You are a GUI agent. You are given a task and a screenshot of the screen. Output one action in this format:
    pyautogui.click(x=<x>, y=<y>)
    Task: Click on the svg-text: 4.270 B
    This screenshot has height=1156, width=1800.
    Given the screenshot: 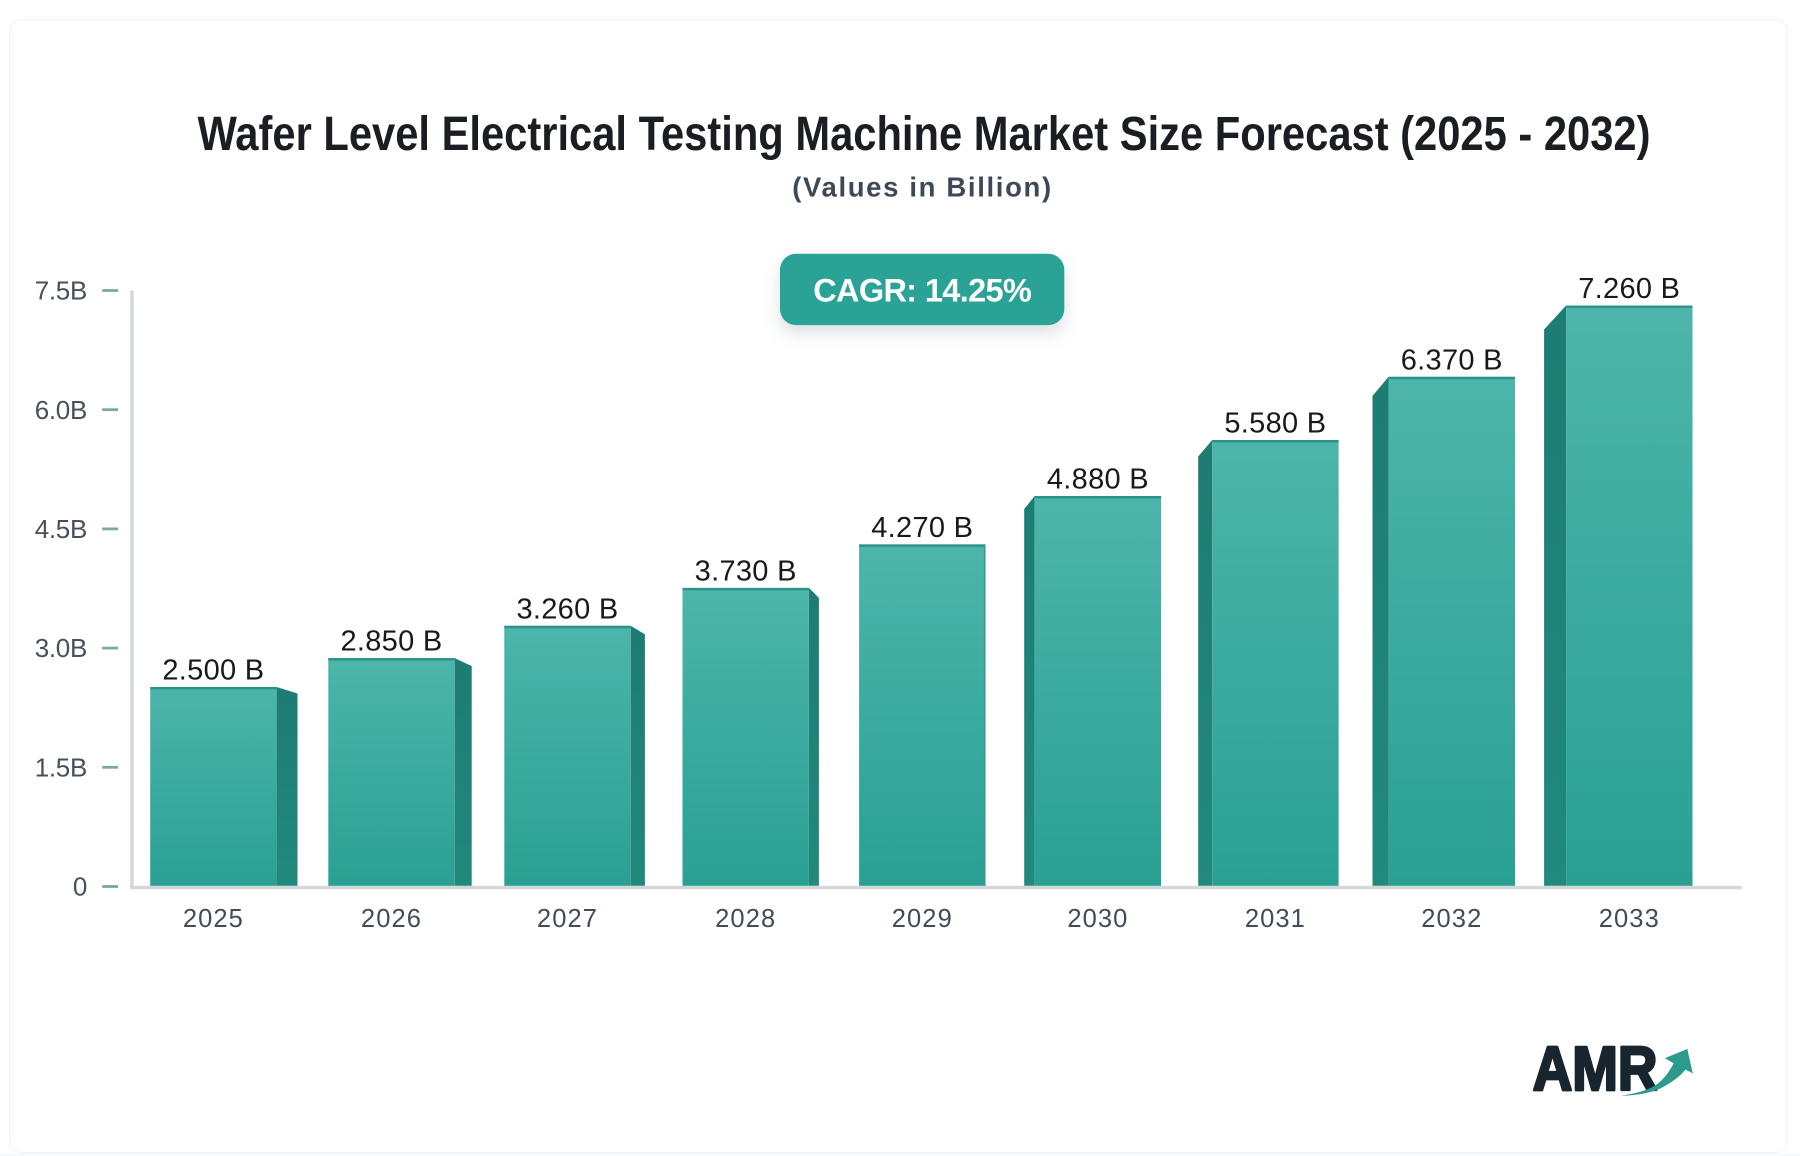 What is the action you would take?
    pyautogui.click(x=922, y=528)
    